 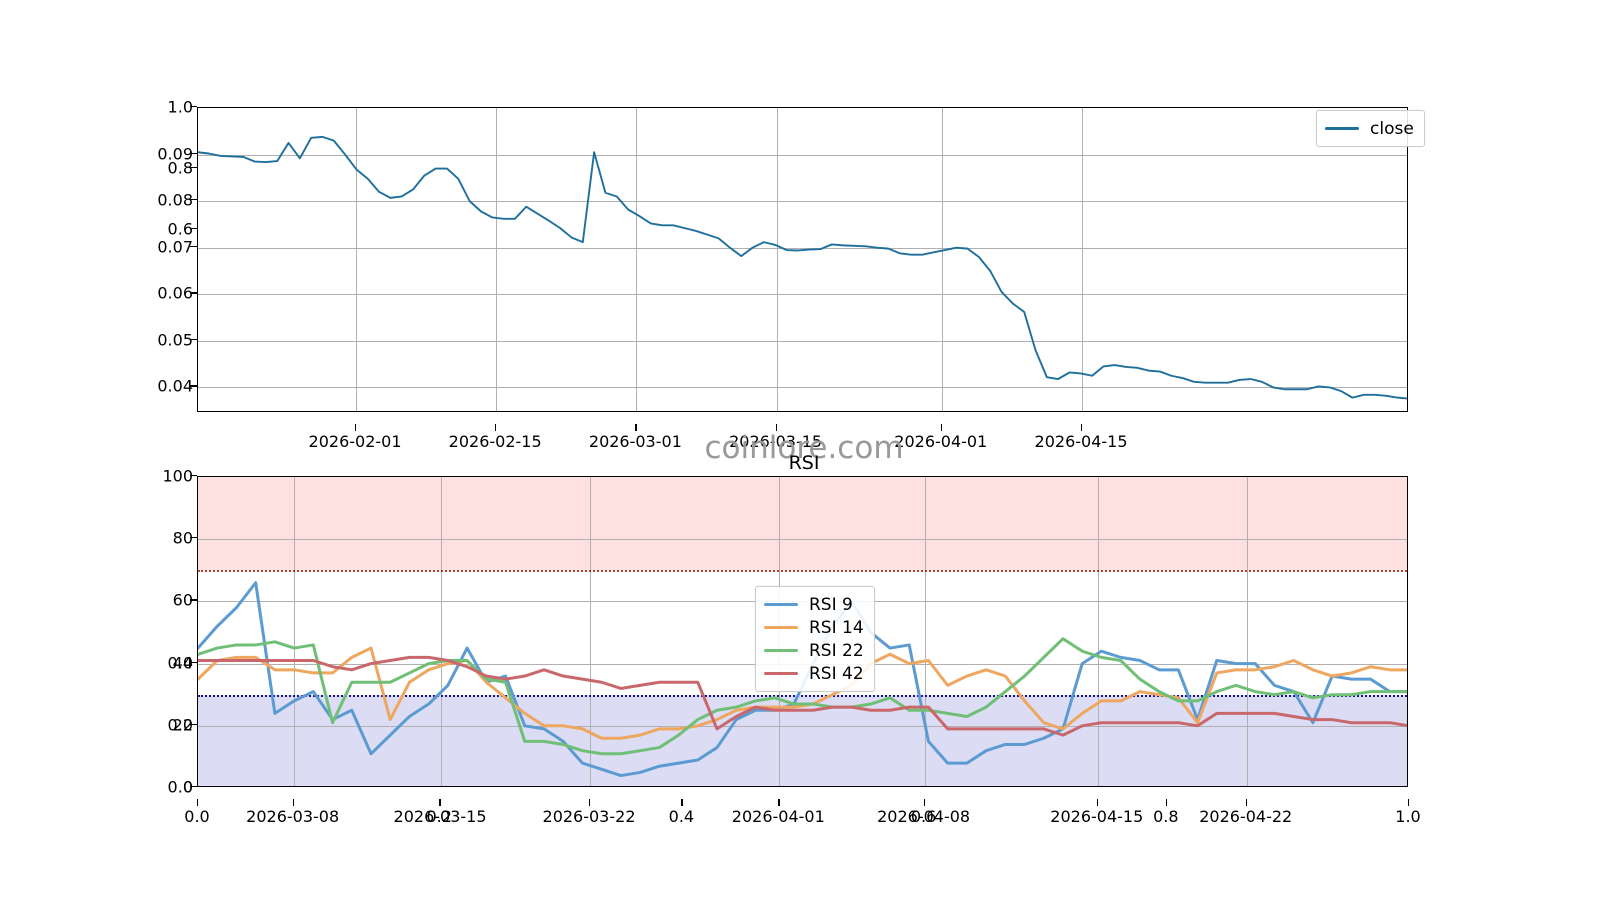 I want to click on rsi-x-tick-label-secondary: 1.0, so click(x=1408, y=816).